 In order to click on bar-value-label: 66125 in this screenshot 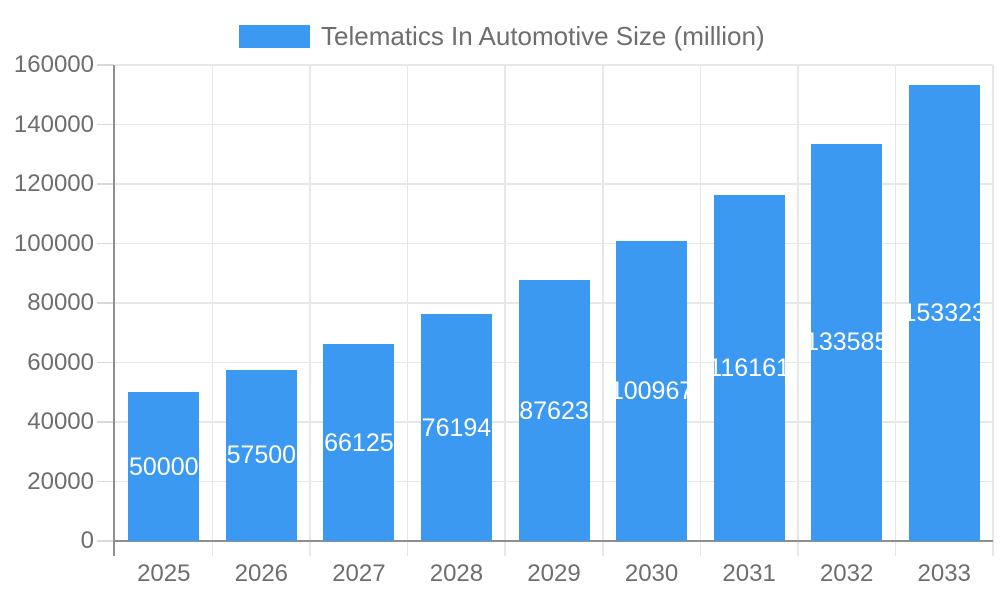, I will do `click(359, 442)`.